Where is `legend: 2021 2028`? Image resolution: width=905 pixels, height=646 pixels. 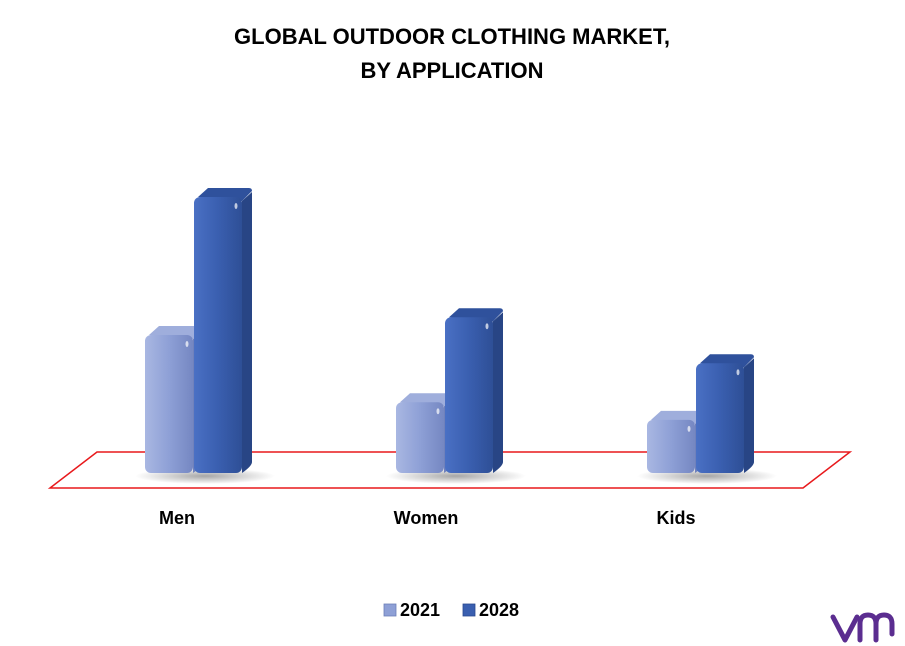
legend: 2021 2028 is located at coordinates (451, 610).